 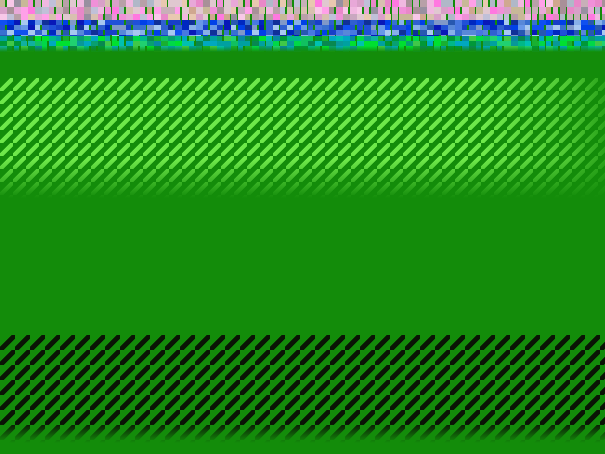 I want to click on noise-strip-canvas, so click(x=302, y=26).